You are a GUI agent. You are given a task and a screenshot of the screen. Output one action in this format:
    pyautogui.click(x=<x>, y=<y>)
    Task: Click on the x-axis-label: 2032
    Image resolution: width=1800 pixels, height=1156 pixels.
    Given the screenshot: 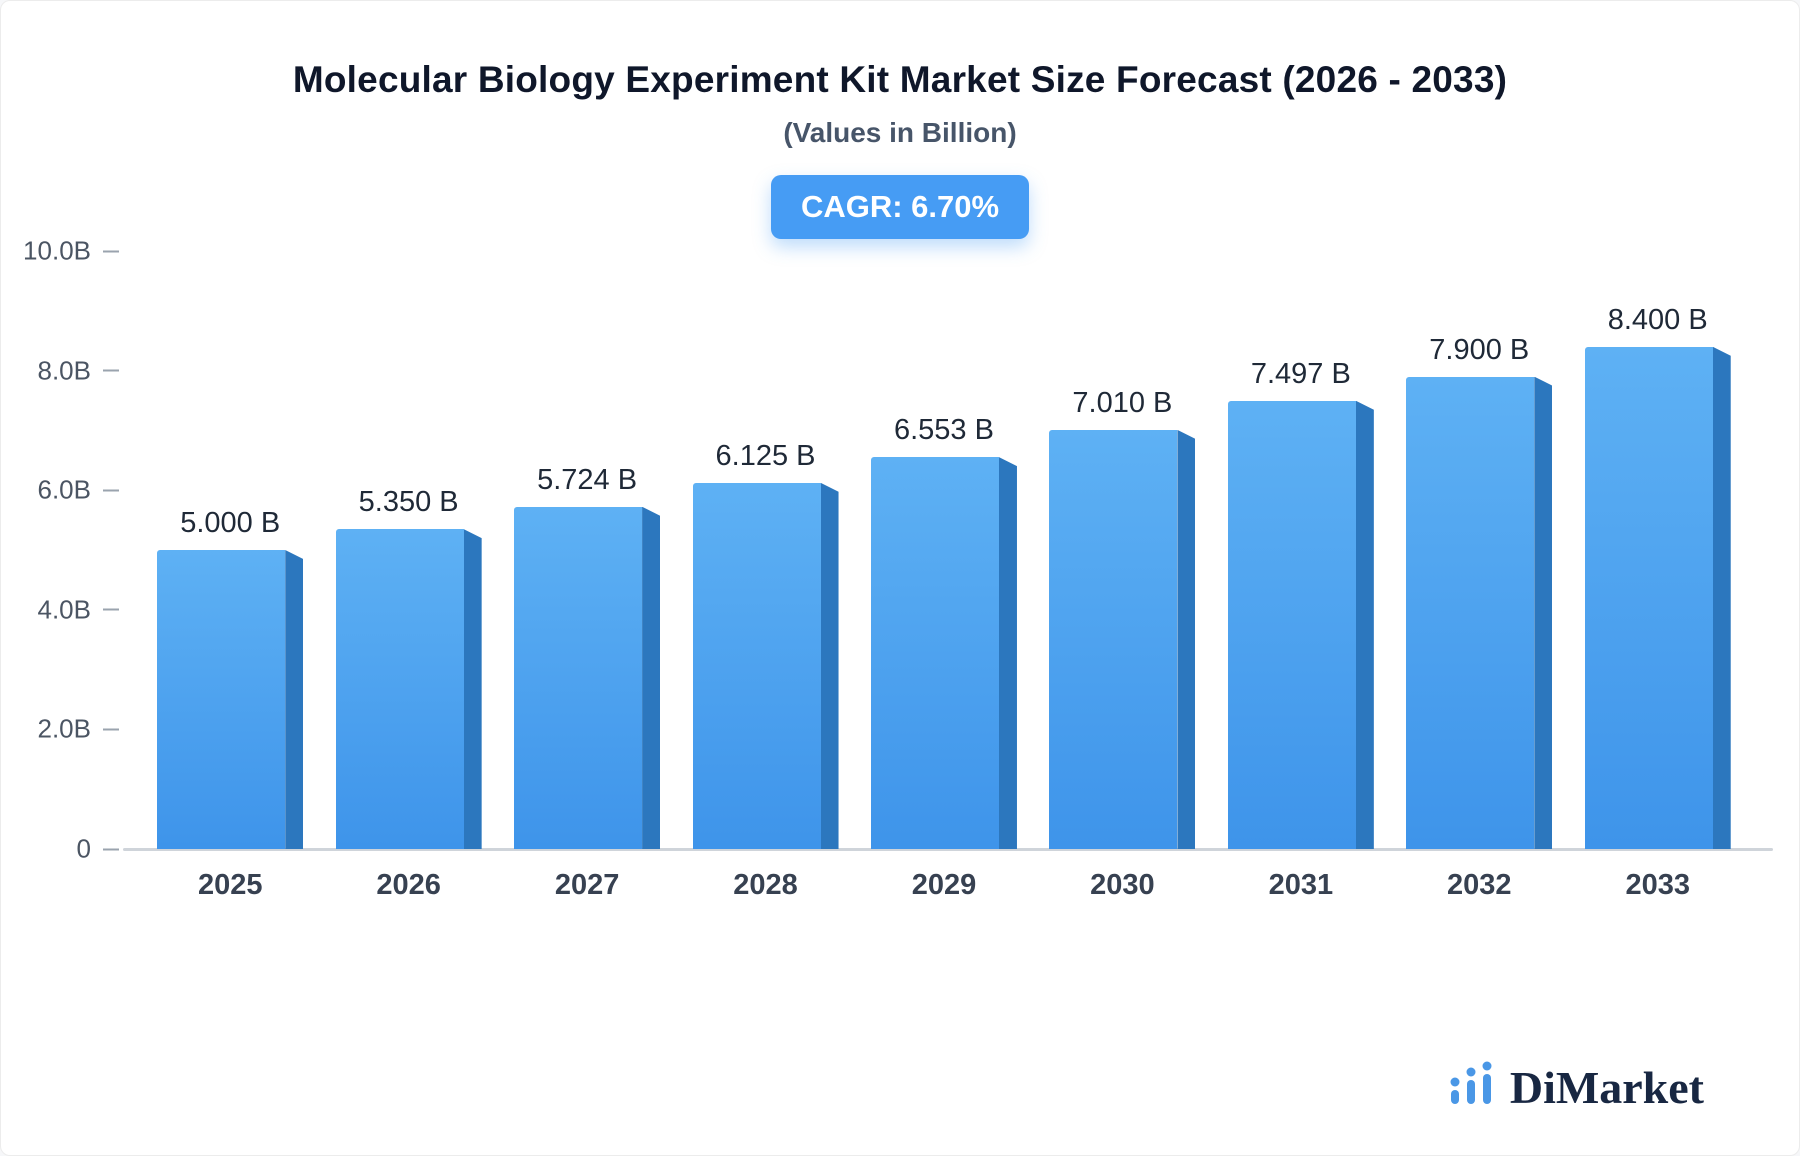 What is the action you would take?
    pyautogui.click(x=1479, y=885)
    